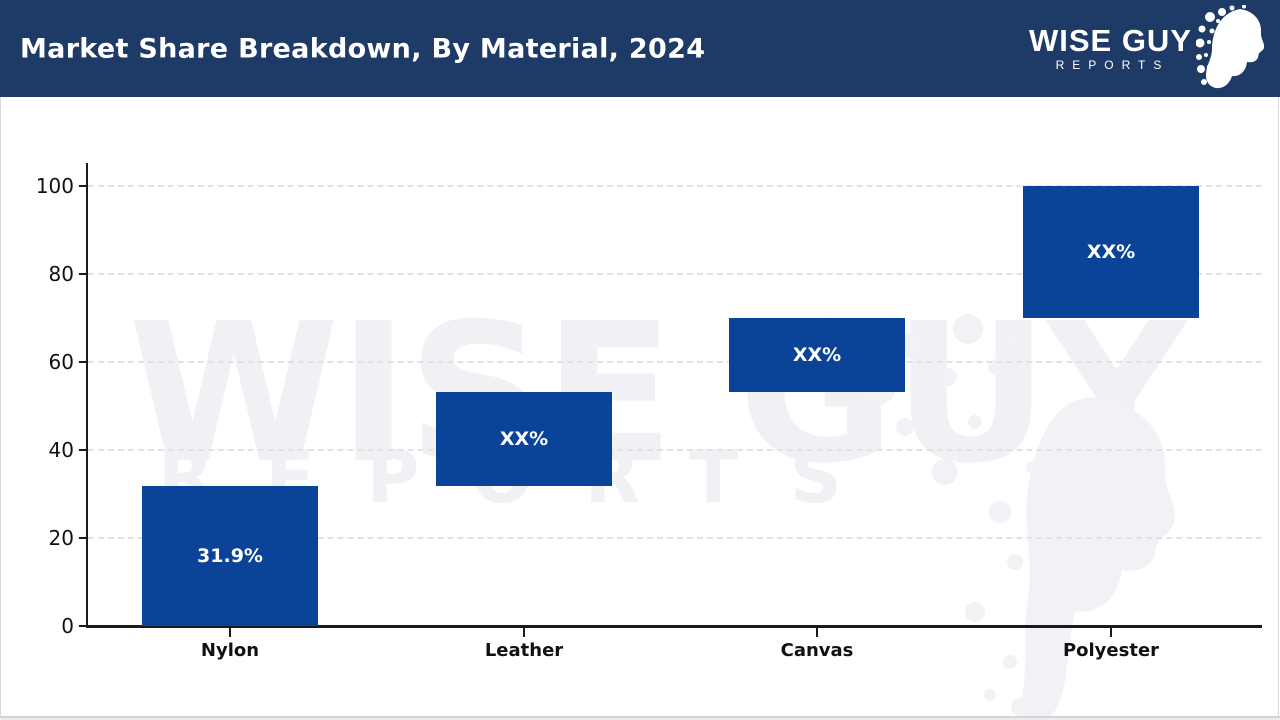 The height and width of the screenshot is (720, 1280). I want to click on image-left-border, so click(0, 408).